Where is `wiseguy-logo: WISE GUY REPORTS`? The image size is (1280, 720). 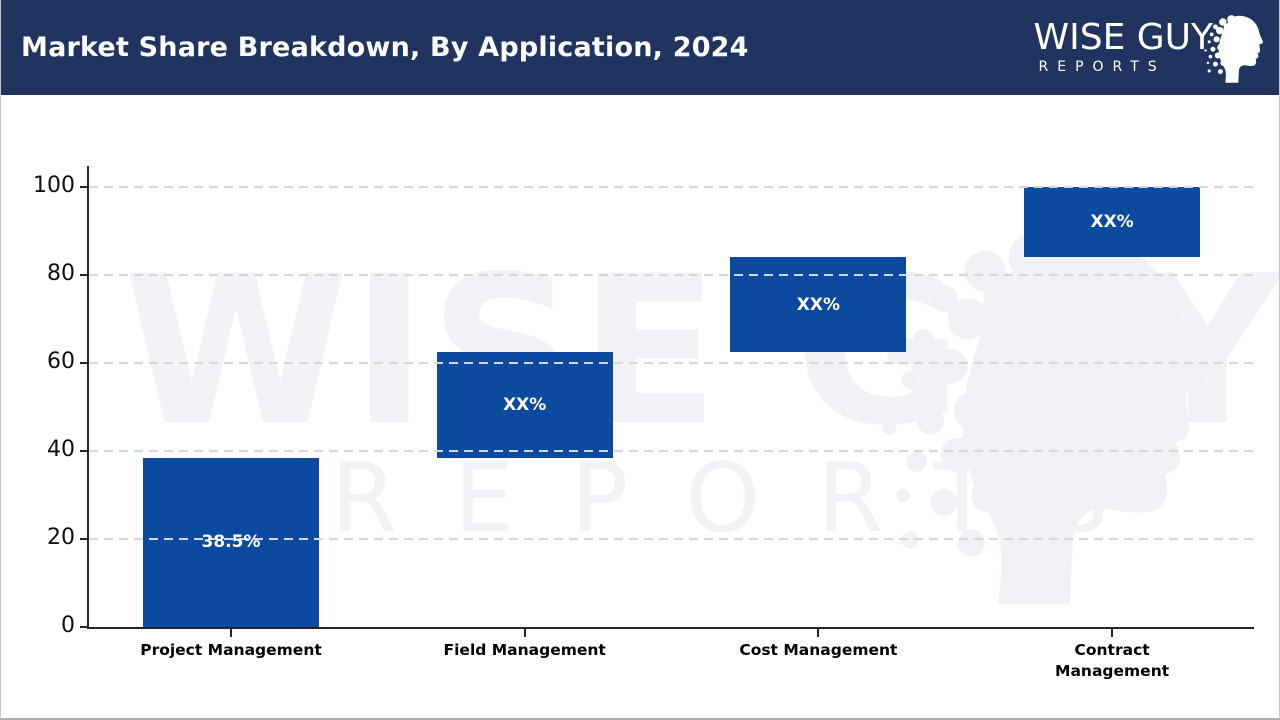
wiseguy-logo: WISE GUY REPORTS is located at coordinates (1150, 47).